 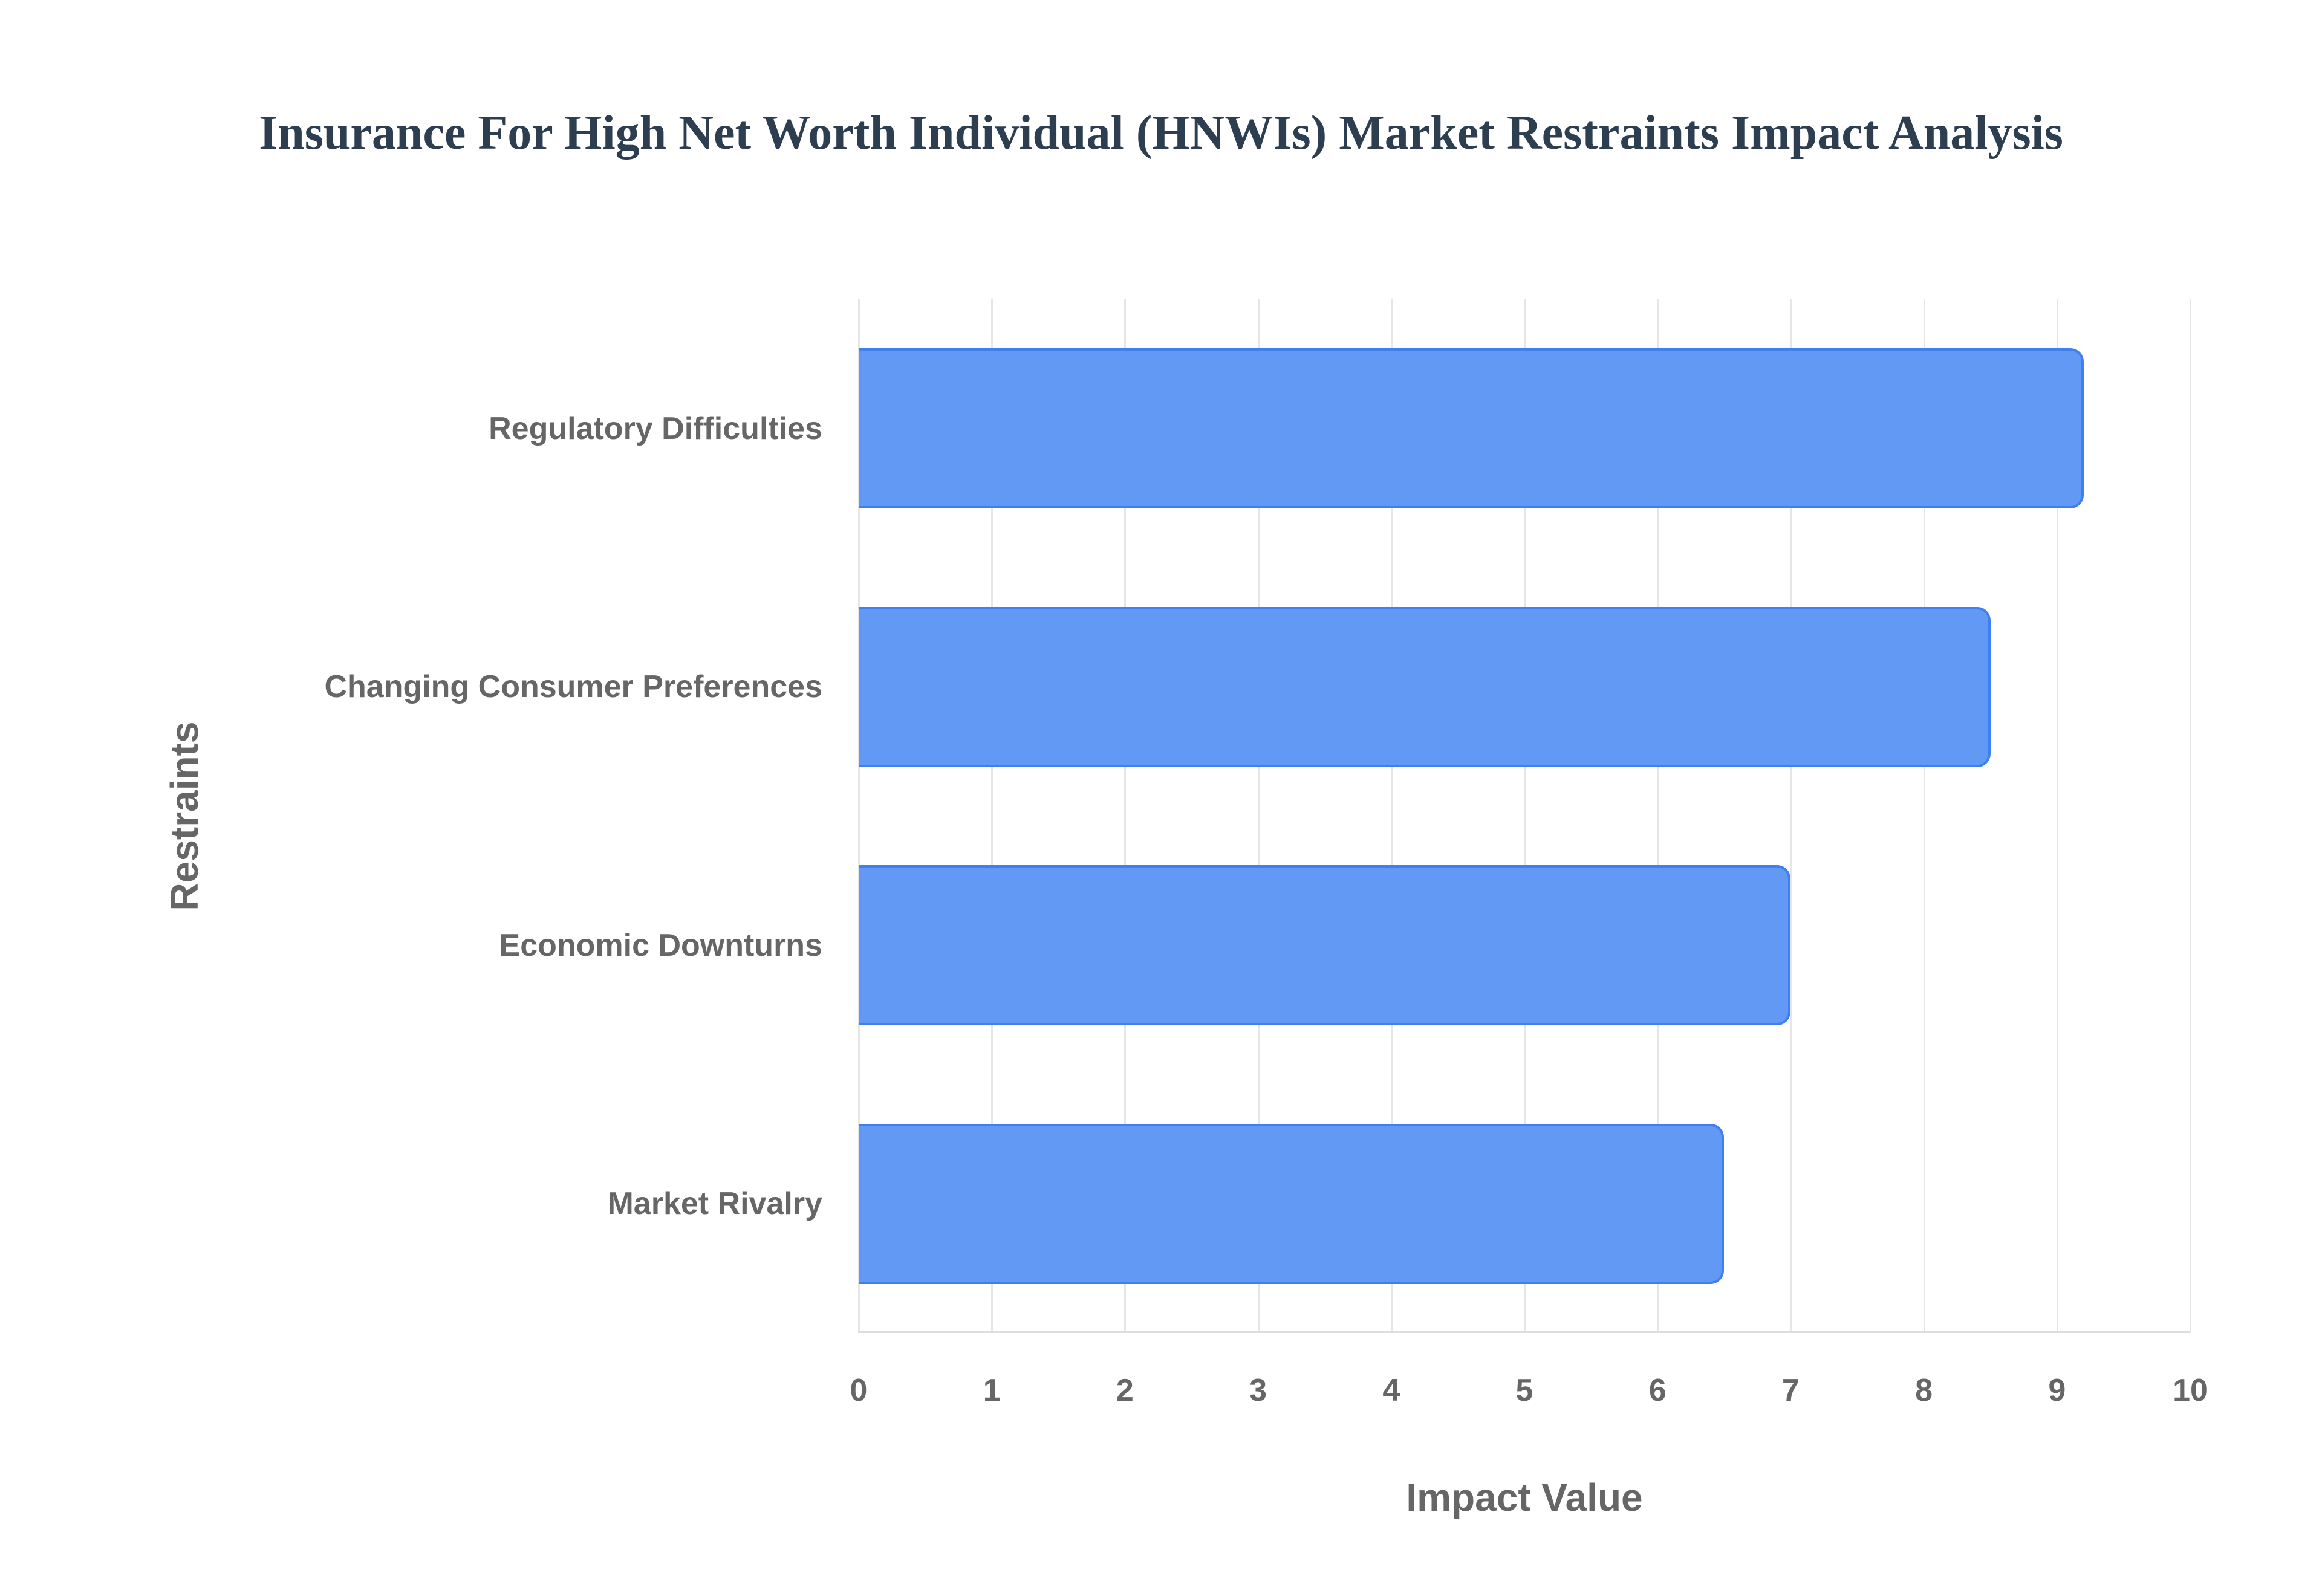 I want to click on y-category-label: Changing Consumer Preferences, so click(x=573, y=687).